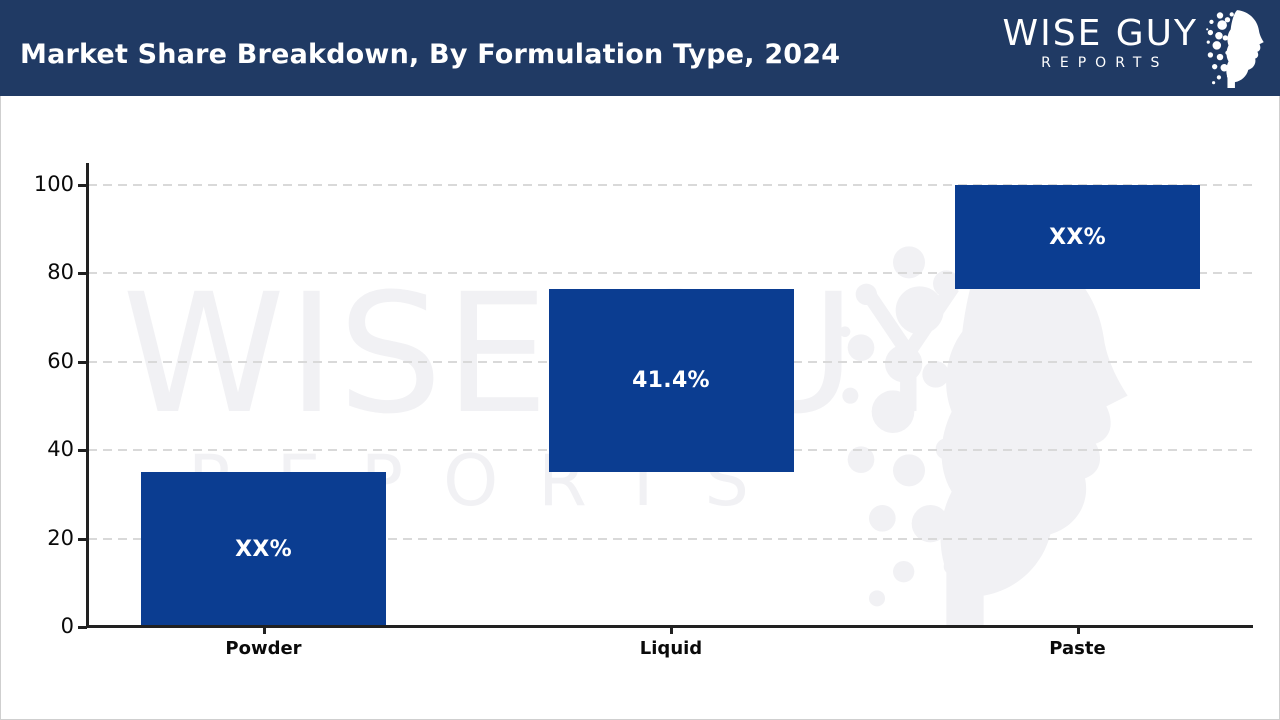 Image resolution: width=1280 pixels, height=720 pixels. I want to click on bar-value-label-paste: XX%, so click(1077, 237).